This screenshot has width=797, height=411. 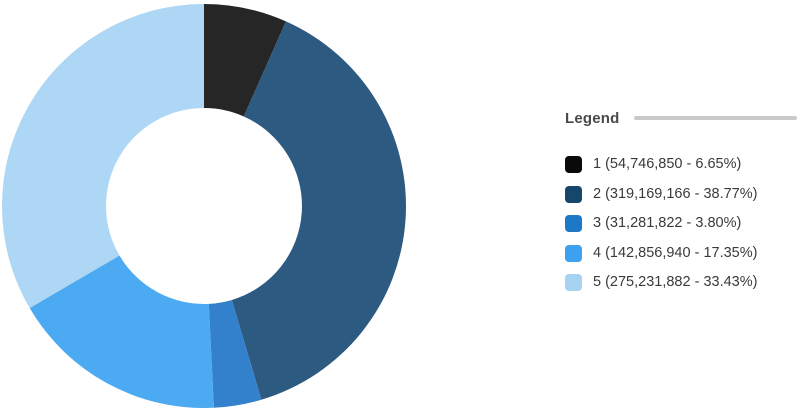 I want to click on legend-item-5: 5 (275,231,882 - 33.43%), so click(x=681, y=282).